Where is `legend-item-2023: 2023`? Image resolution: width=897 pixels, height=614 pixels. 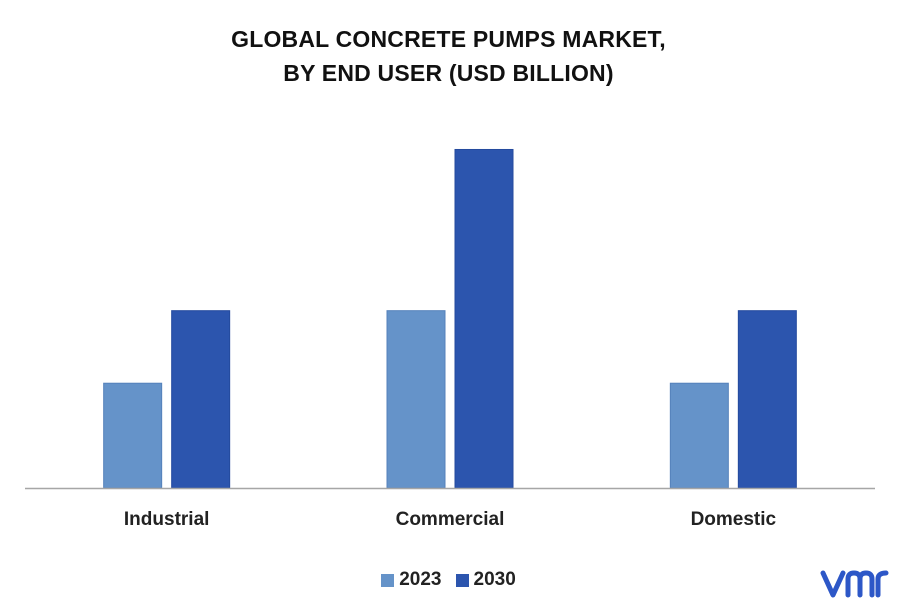
legend-item-2023: 2023 is located at coordinates (411, 580).